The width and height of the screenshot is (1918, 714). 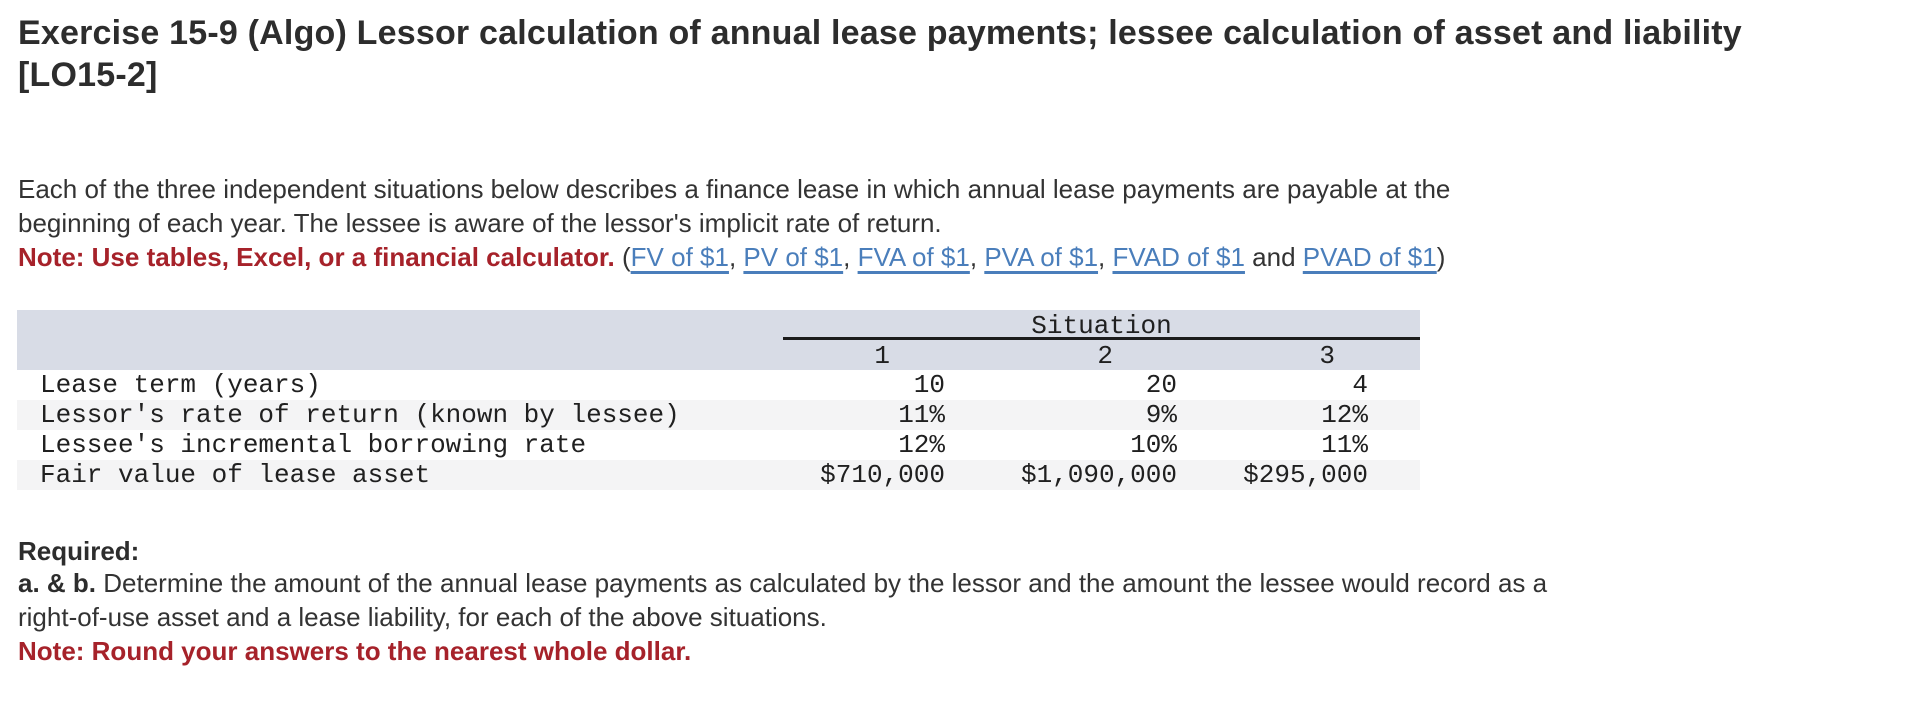 What do you see at coordinates (1305, 475) in the screenshot?
I see `row-value-situation-3: $295,000` at bounding box center [1305, 475].